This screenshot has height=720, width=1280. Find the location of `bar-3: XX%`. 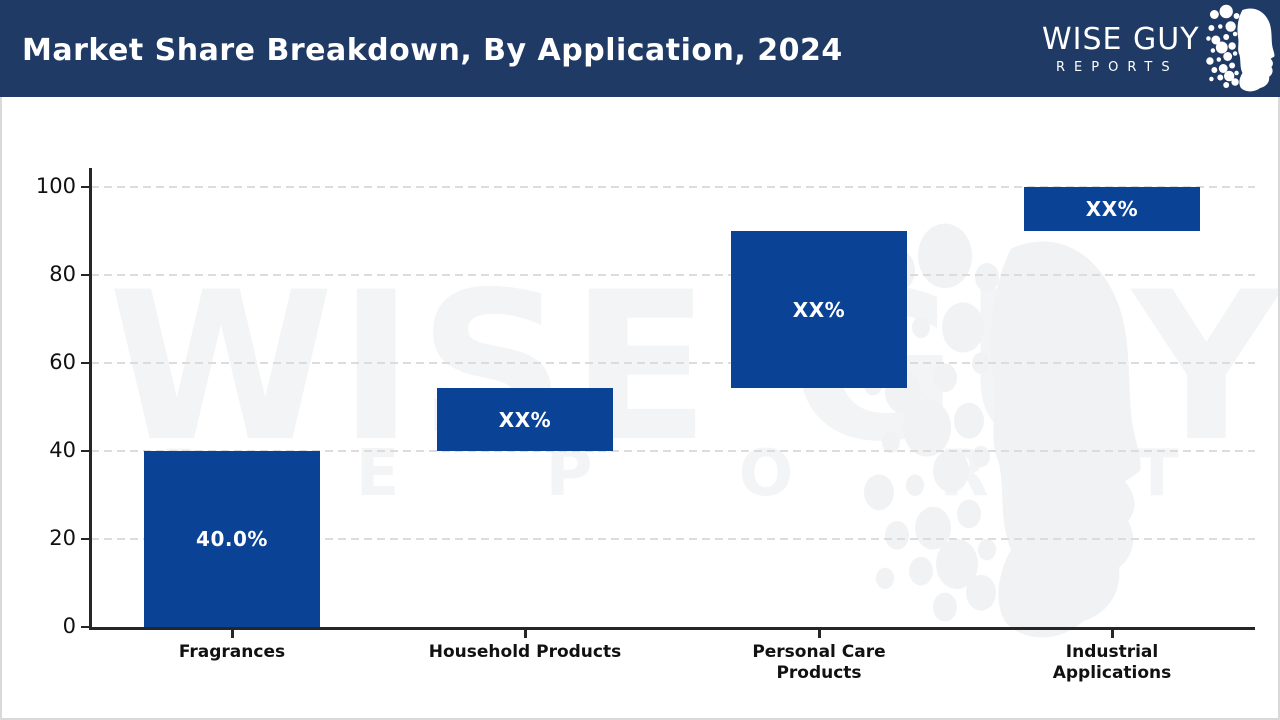

bar-3: XX% is located at coordinates (1112, 209).